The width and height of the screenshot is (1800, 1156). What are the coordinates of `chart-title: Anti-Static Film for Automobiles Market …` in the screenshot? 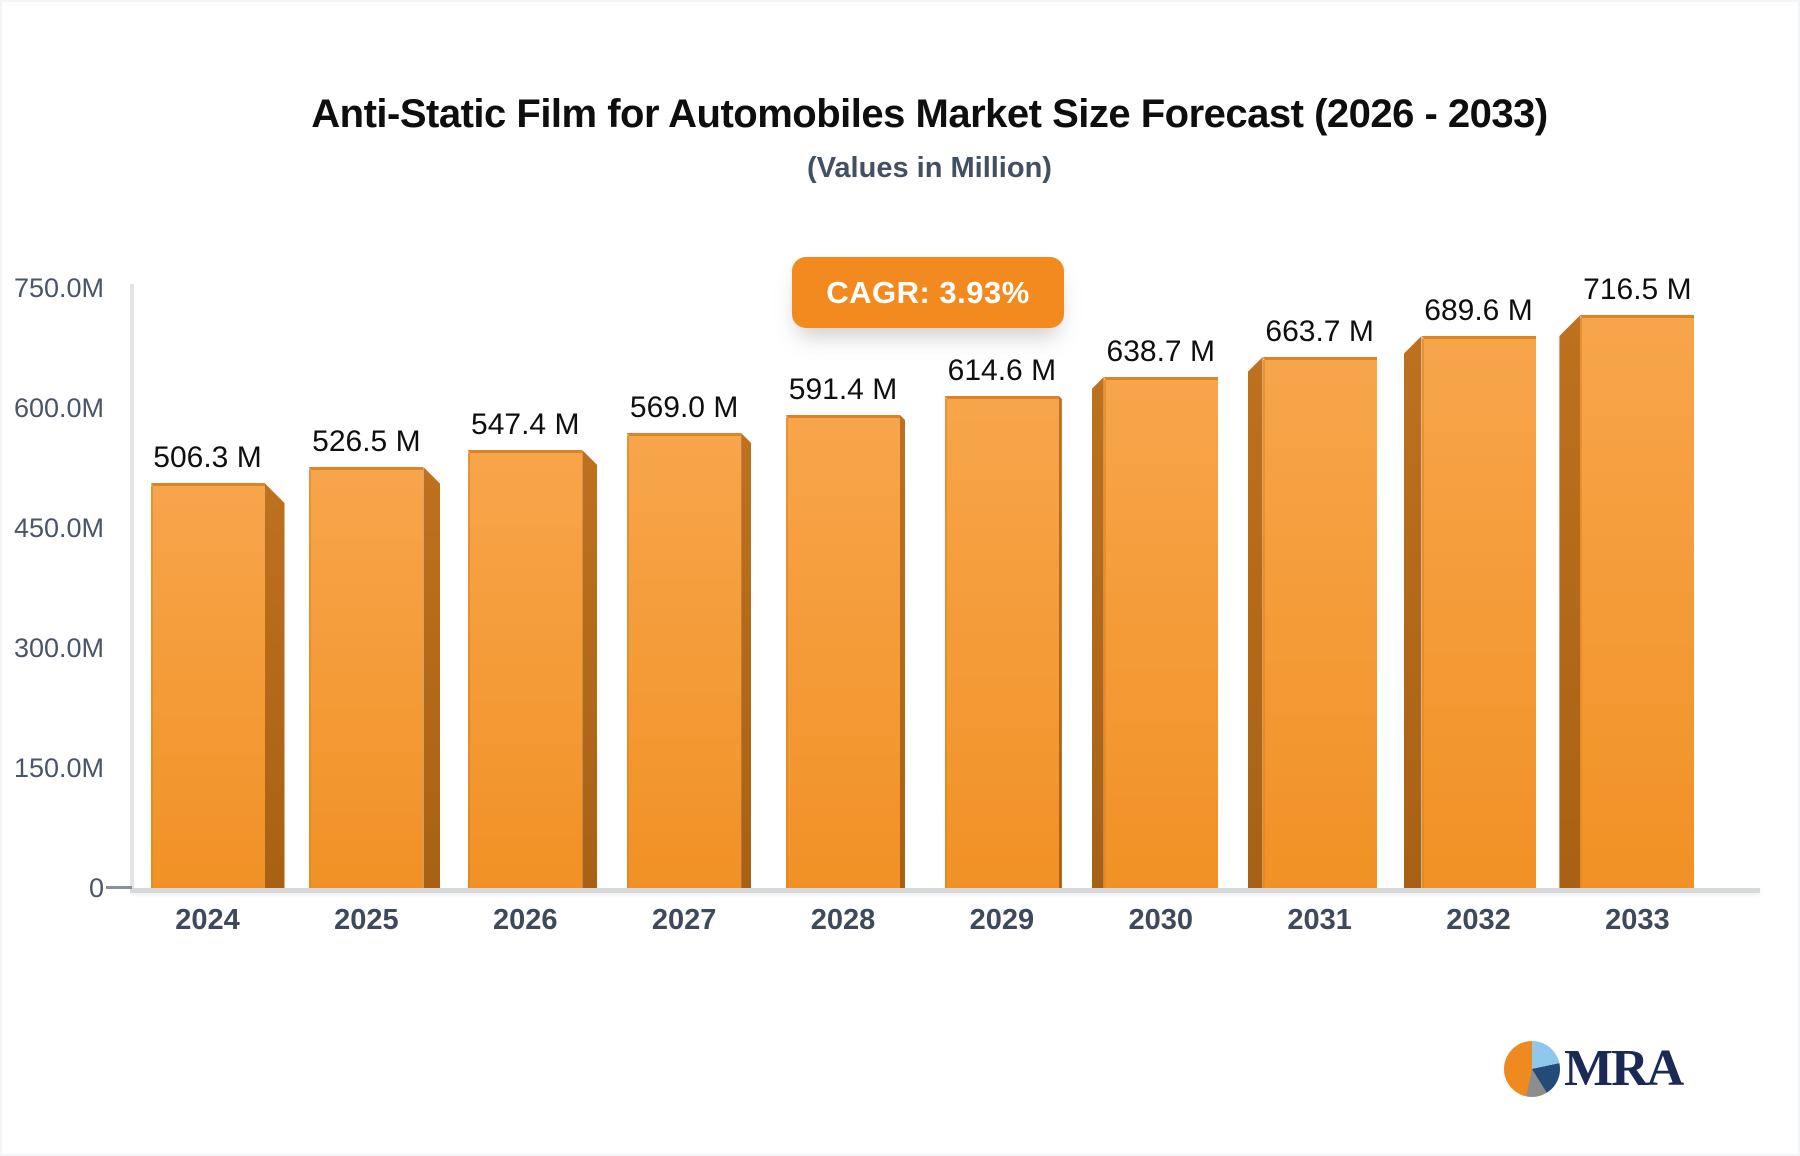 It's located at (929, 114).